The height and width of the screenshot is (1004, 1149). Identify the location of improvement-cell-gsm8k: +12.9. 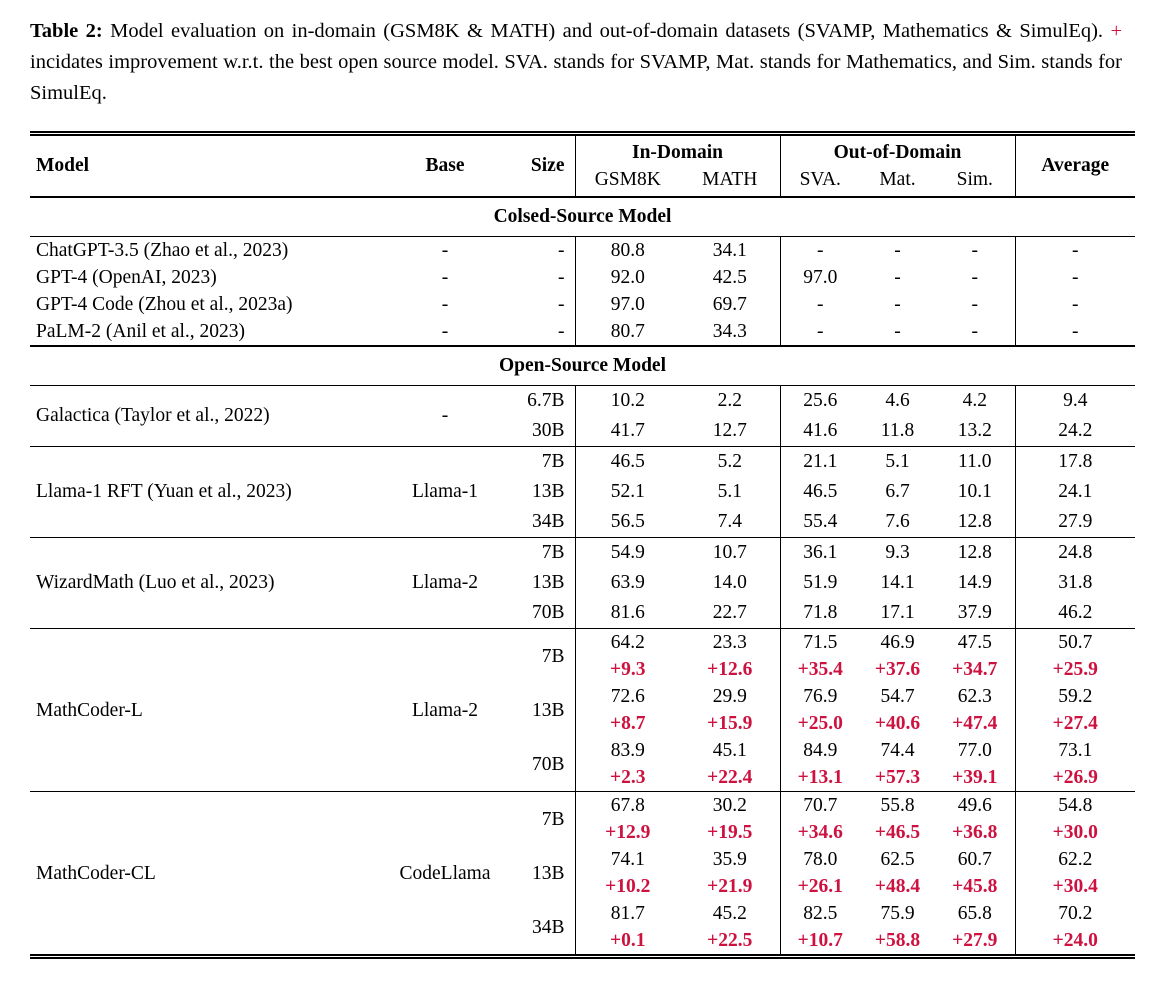
(627, 832).